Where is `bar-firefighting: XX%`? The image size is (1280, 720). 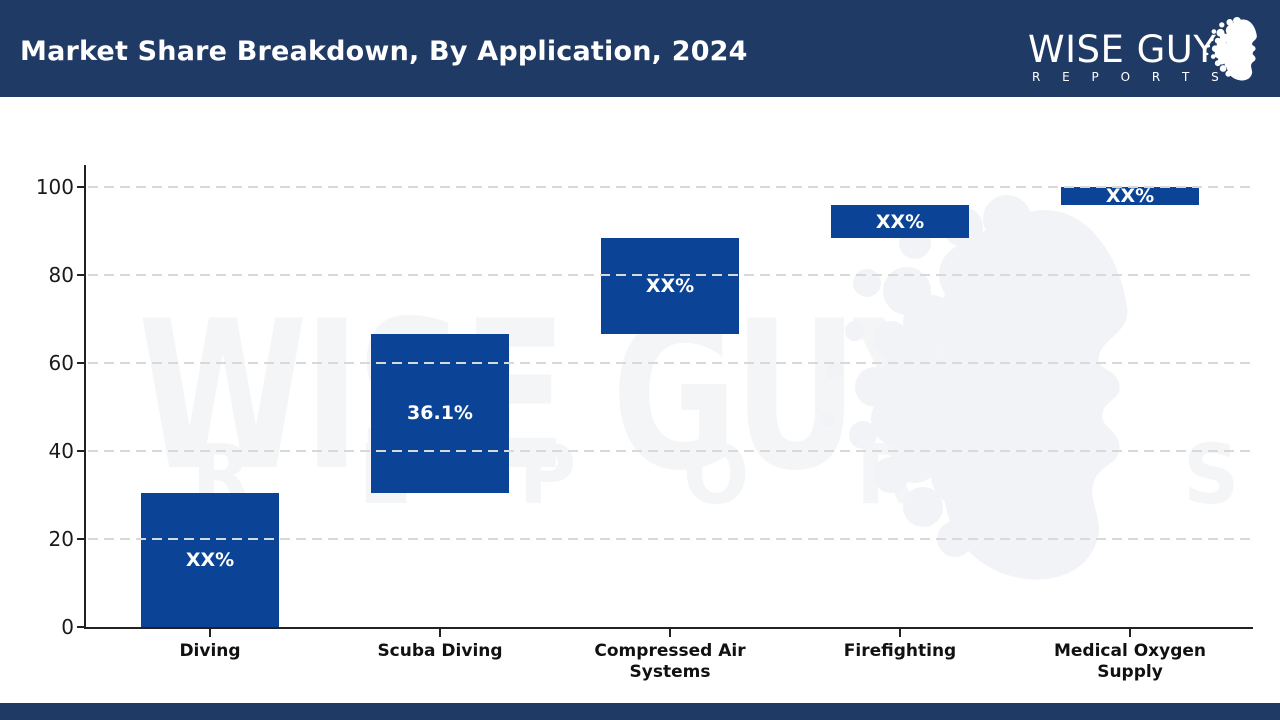 bar-firefighting: XX% is located at coordinates (900, 222).